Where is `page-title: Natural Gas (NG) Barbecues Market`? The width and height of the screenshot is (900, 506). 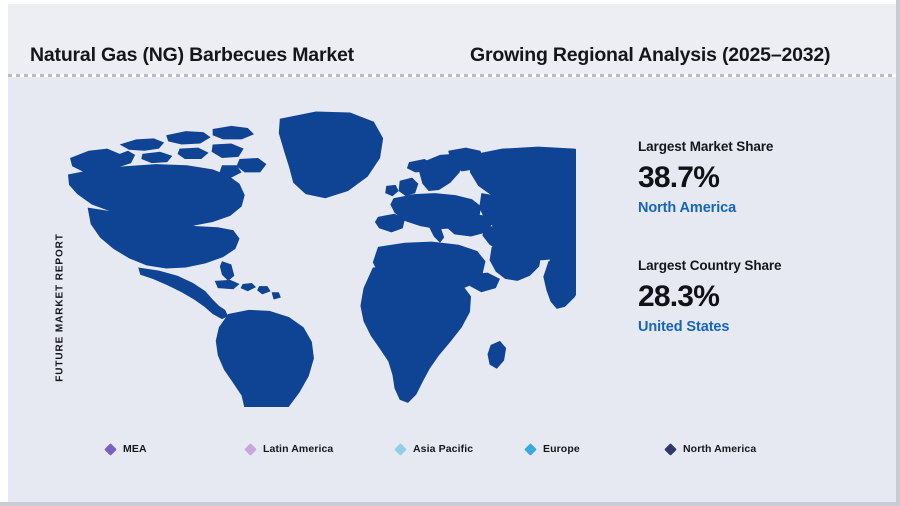
page-title: Natural Gas (NG) Barbecues Market is located at coordinates (192, 55).